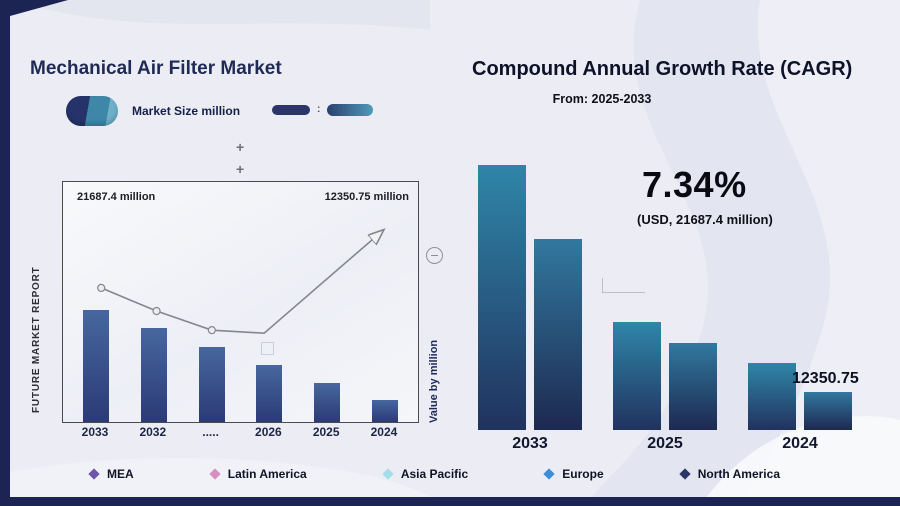 This screenshot has width=900, height=506. I want to click on cagr-subtitle: From: 2025-2033, so click(602, 99).